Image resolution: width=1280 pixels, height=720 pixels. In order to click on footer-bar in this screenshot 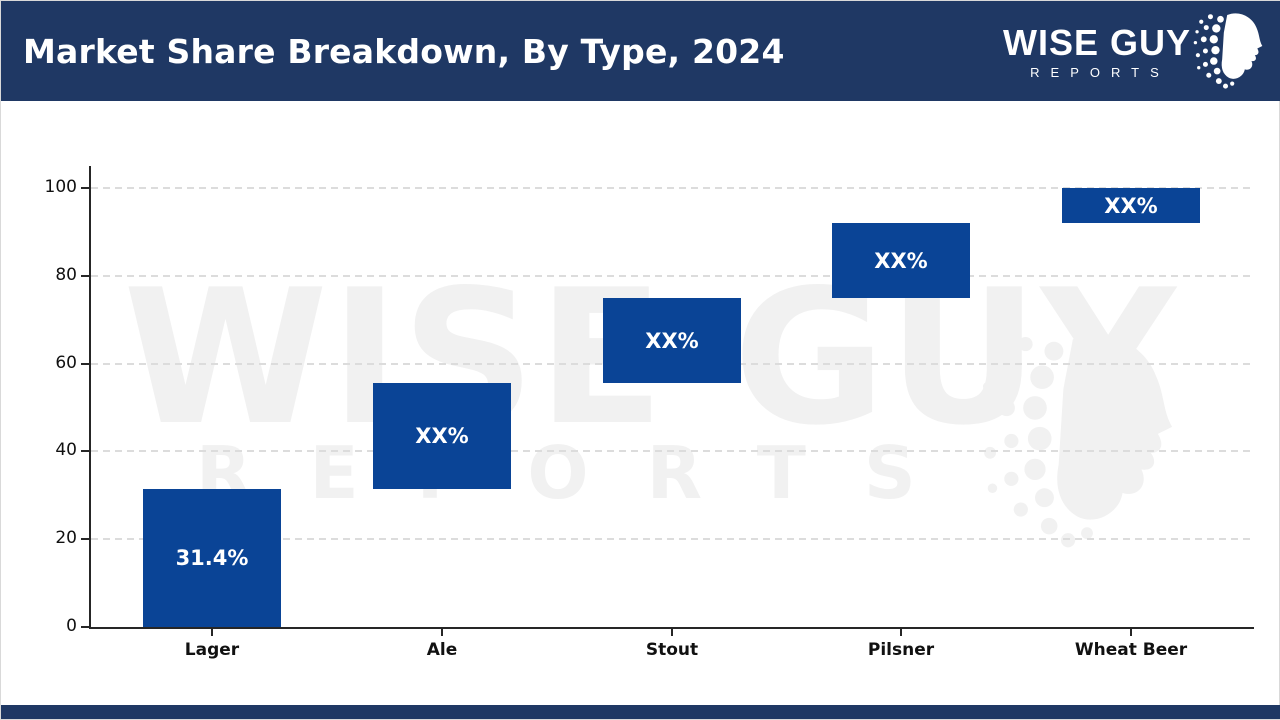, I will do `click(640, 712)`.